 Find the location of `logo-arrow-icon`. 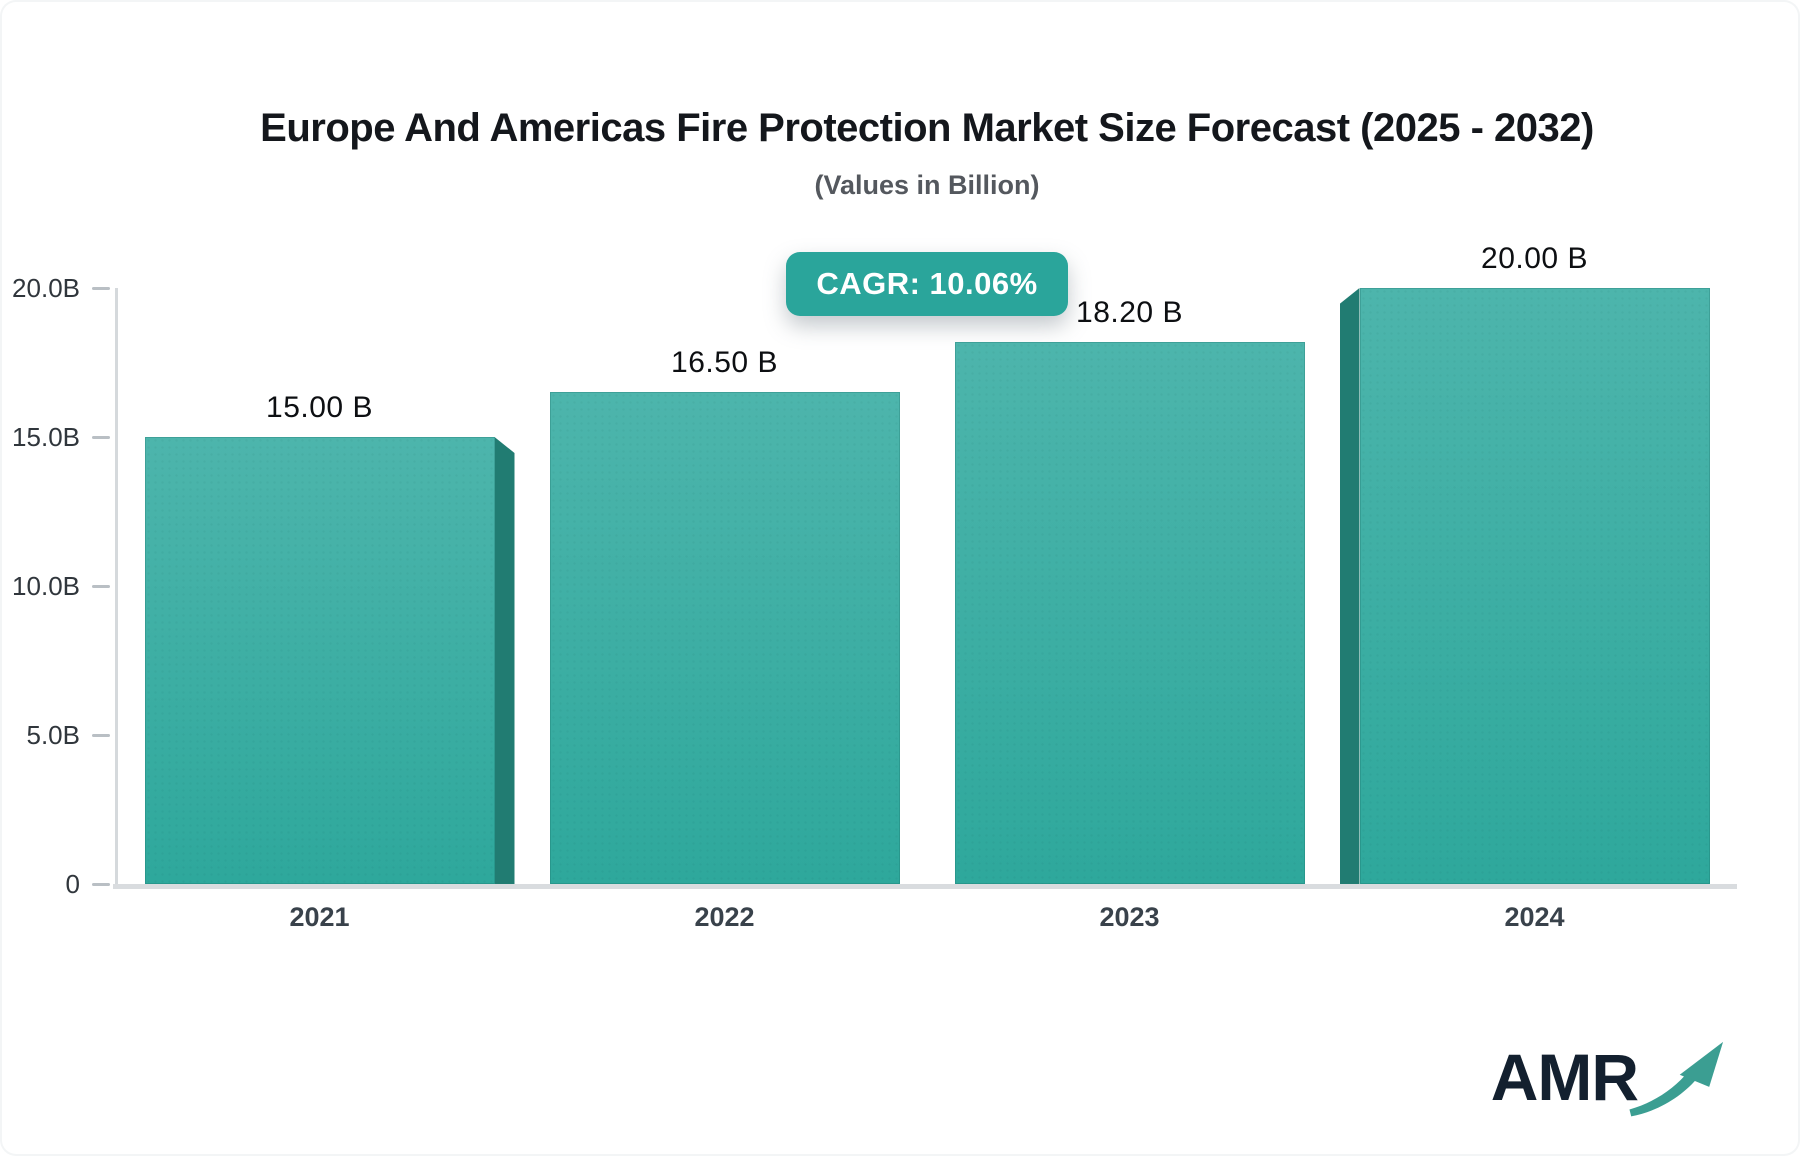

logo-arrow-icon is located at coordinates (1676, 1079).